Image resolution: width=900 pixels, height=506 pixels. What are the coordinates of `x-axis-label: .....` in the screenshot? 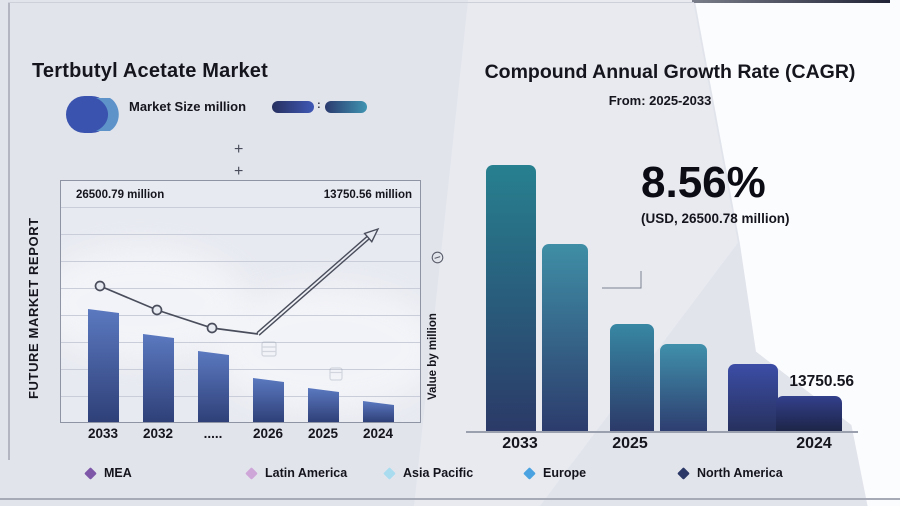 It's located at (213, 433).